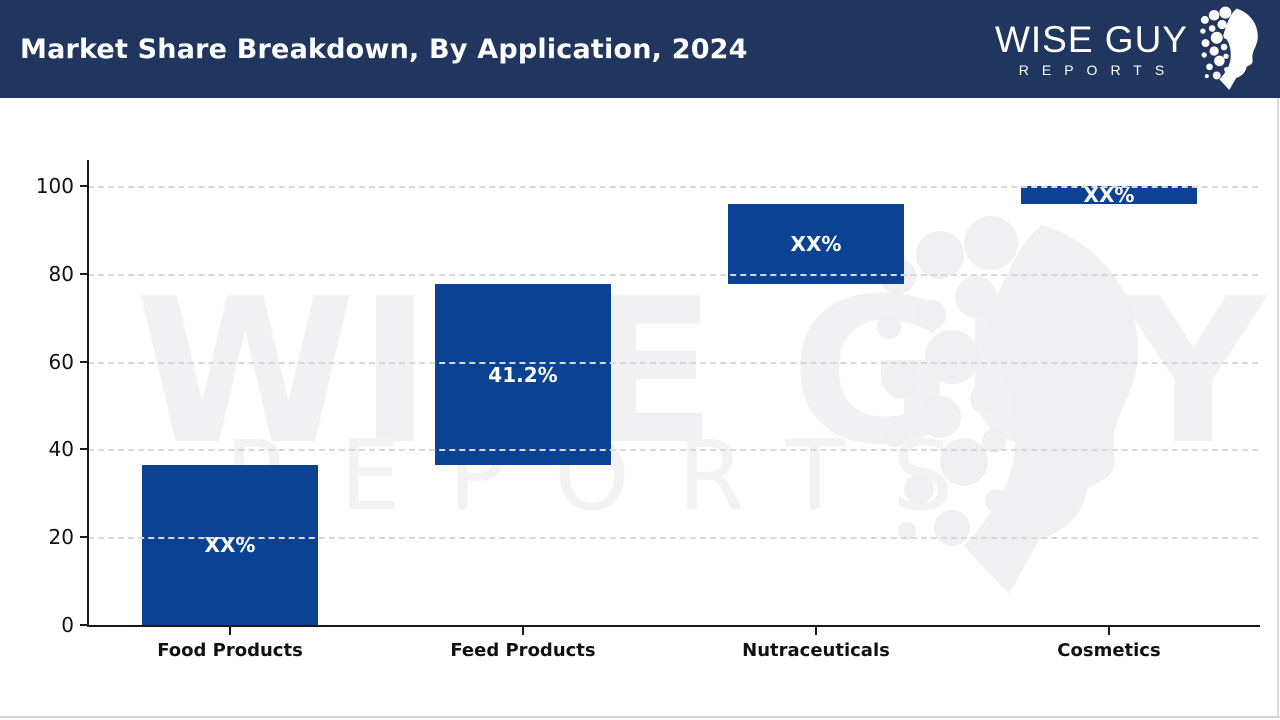 Image resolution: width=1280 pixels, height=720 pixels. Describe the element at coordinates (61, 537) in the screenshot. I see `y-tick-label: 20` at that location.